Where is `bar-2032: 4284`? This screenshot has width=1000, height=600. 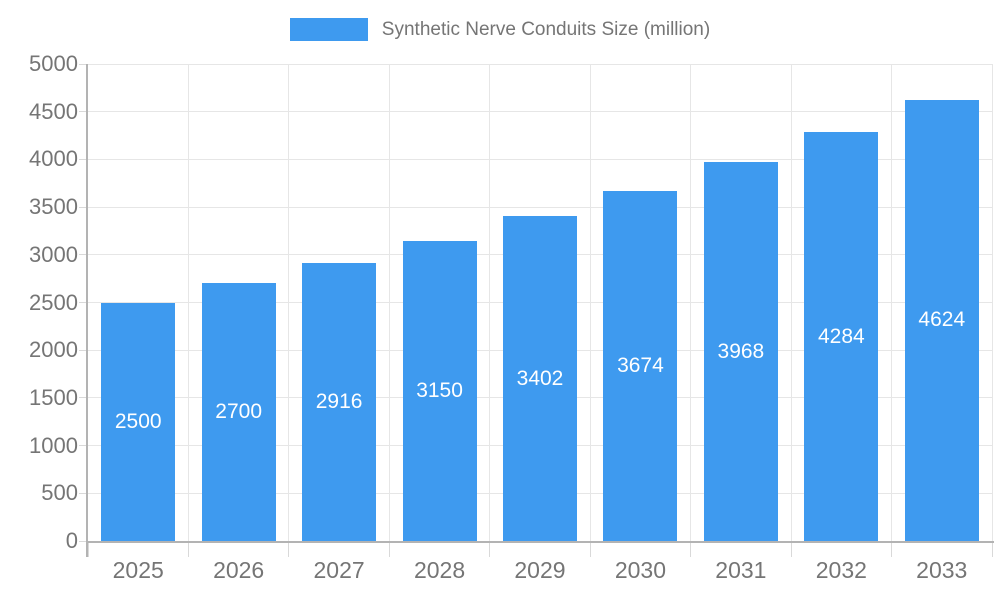 bar-2032: 4284 is located at coordinates (841, 336).